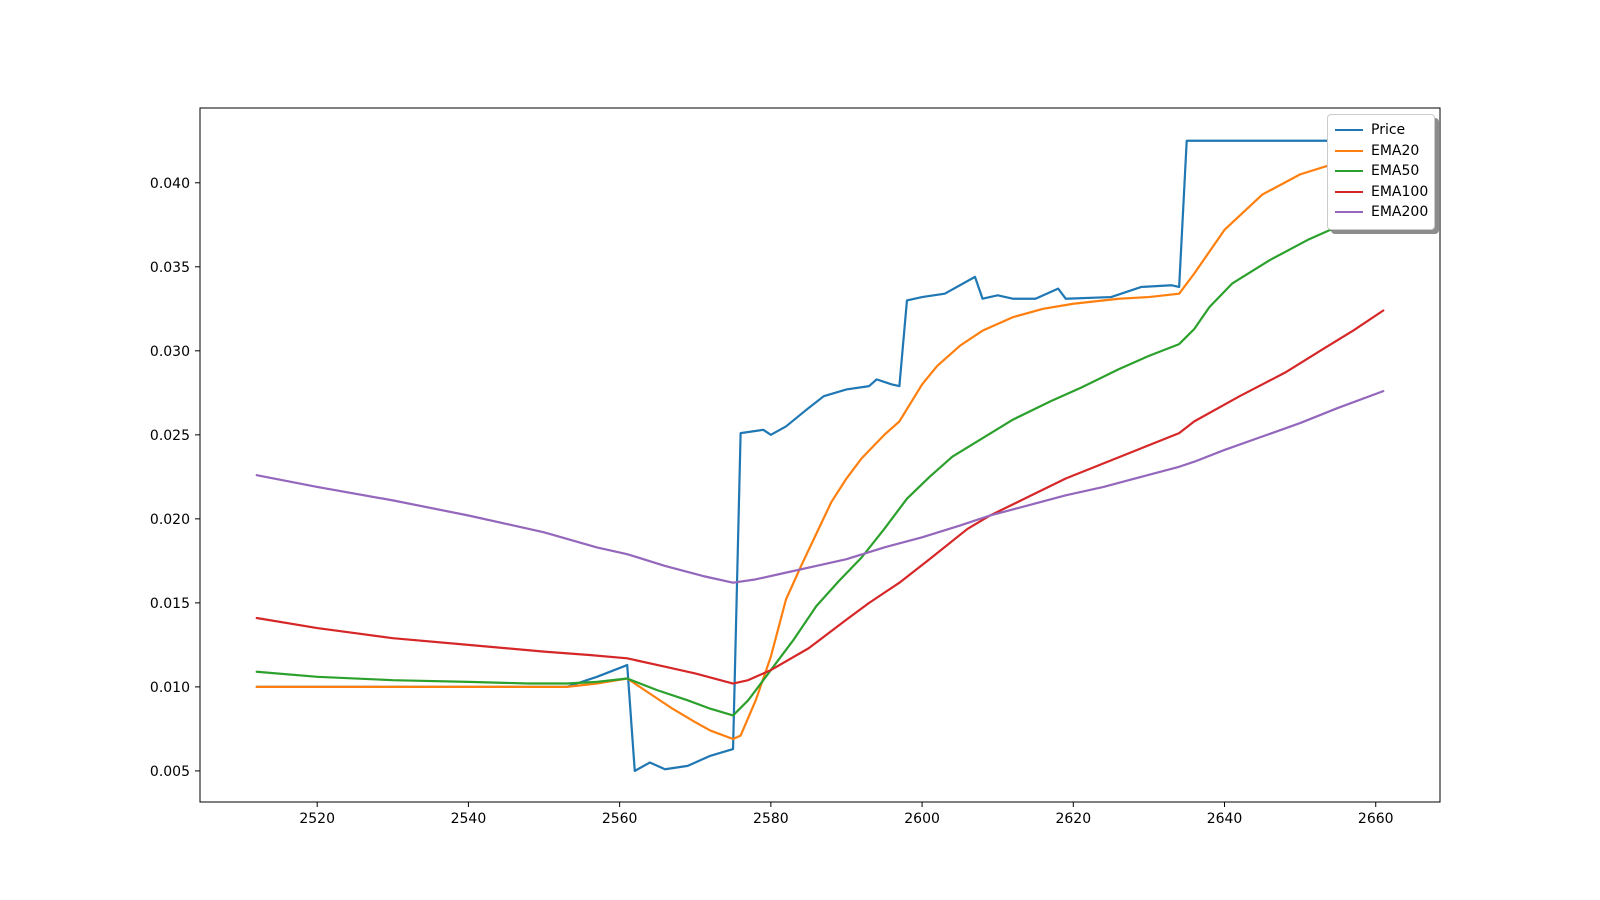  I want to click on legend-entry-ema100: EMA100, so click(1382, 192).